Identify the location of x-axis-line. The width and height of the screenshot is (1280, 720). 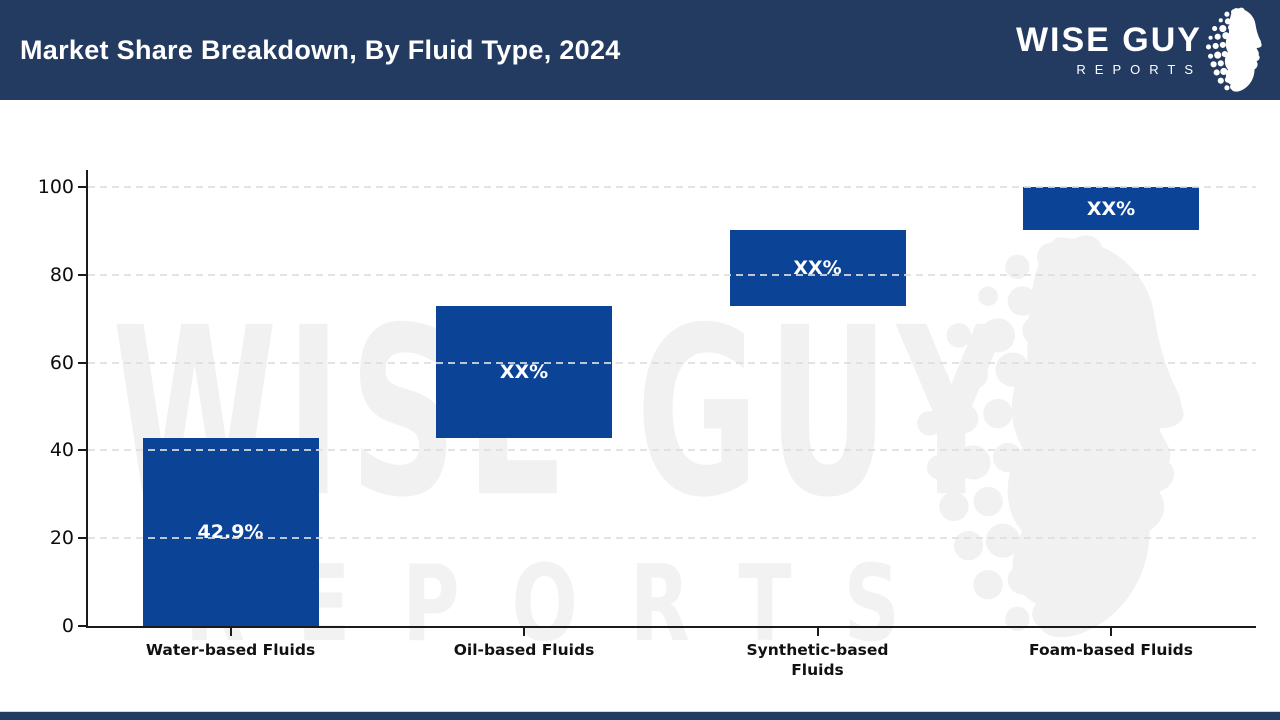
(671, 627).